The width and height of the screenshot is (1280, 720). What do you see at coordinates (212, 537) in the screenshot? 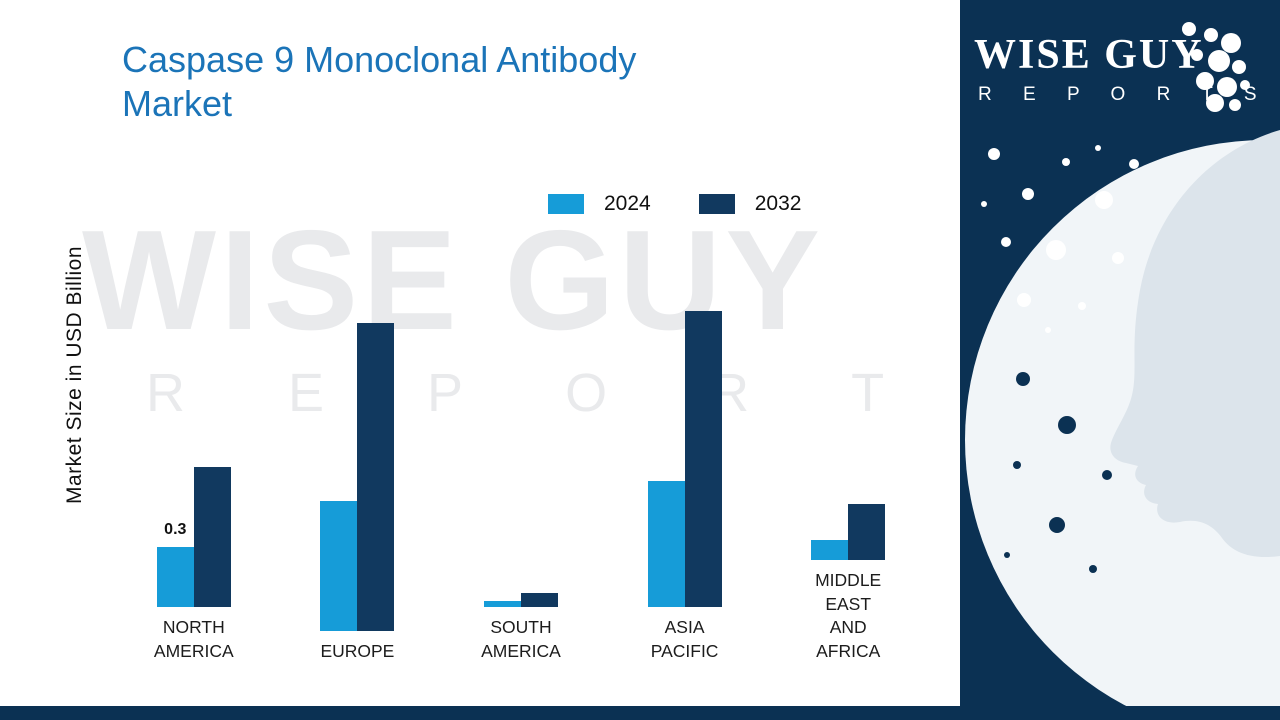
I see `bar-2032-north-america` at bounding box center [212, 537].